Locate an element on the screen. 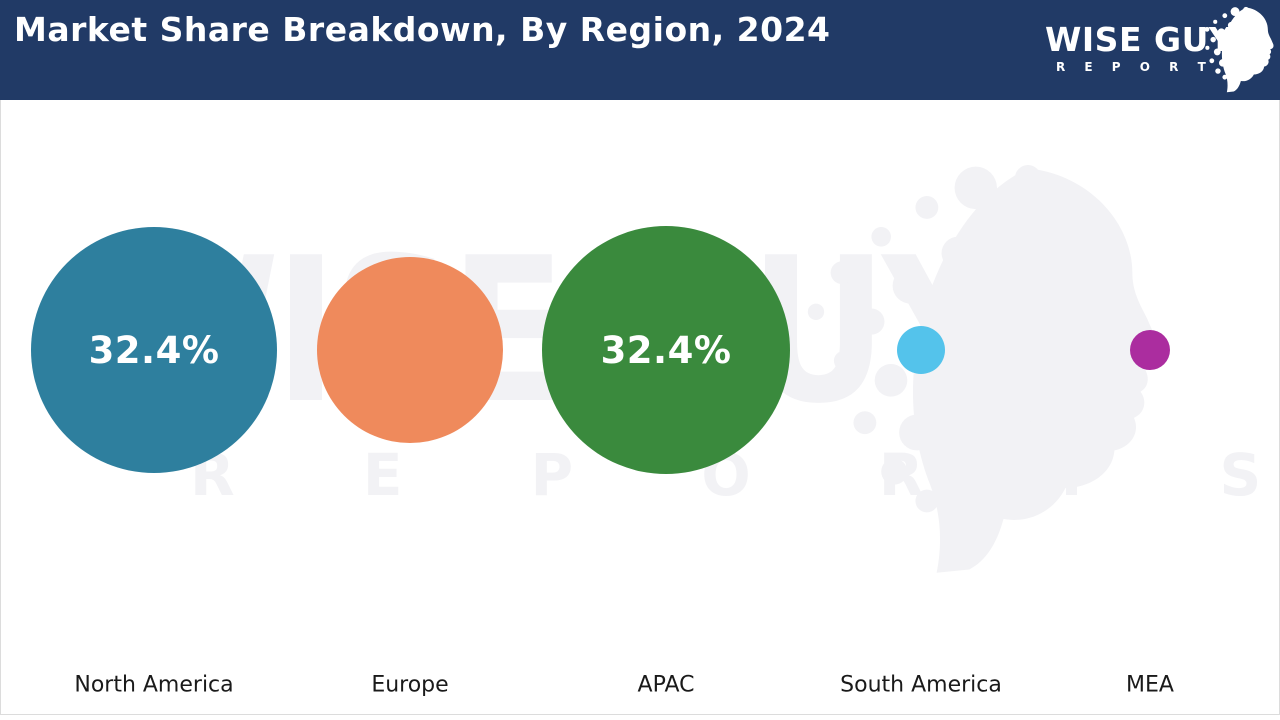  bubble-south-america is located at coordinates (921, 350).